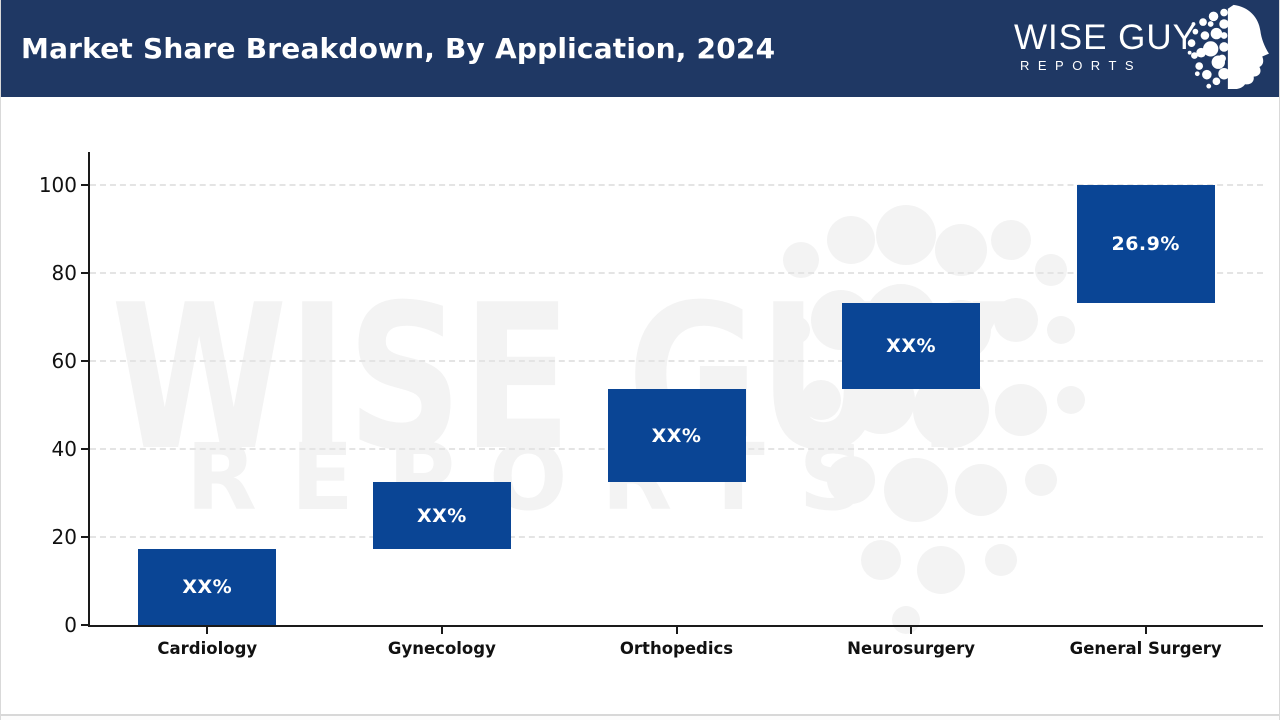 The image size is (1280, 720). I want to click on bar-label-cardiology: XX%, so click(207, 587).